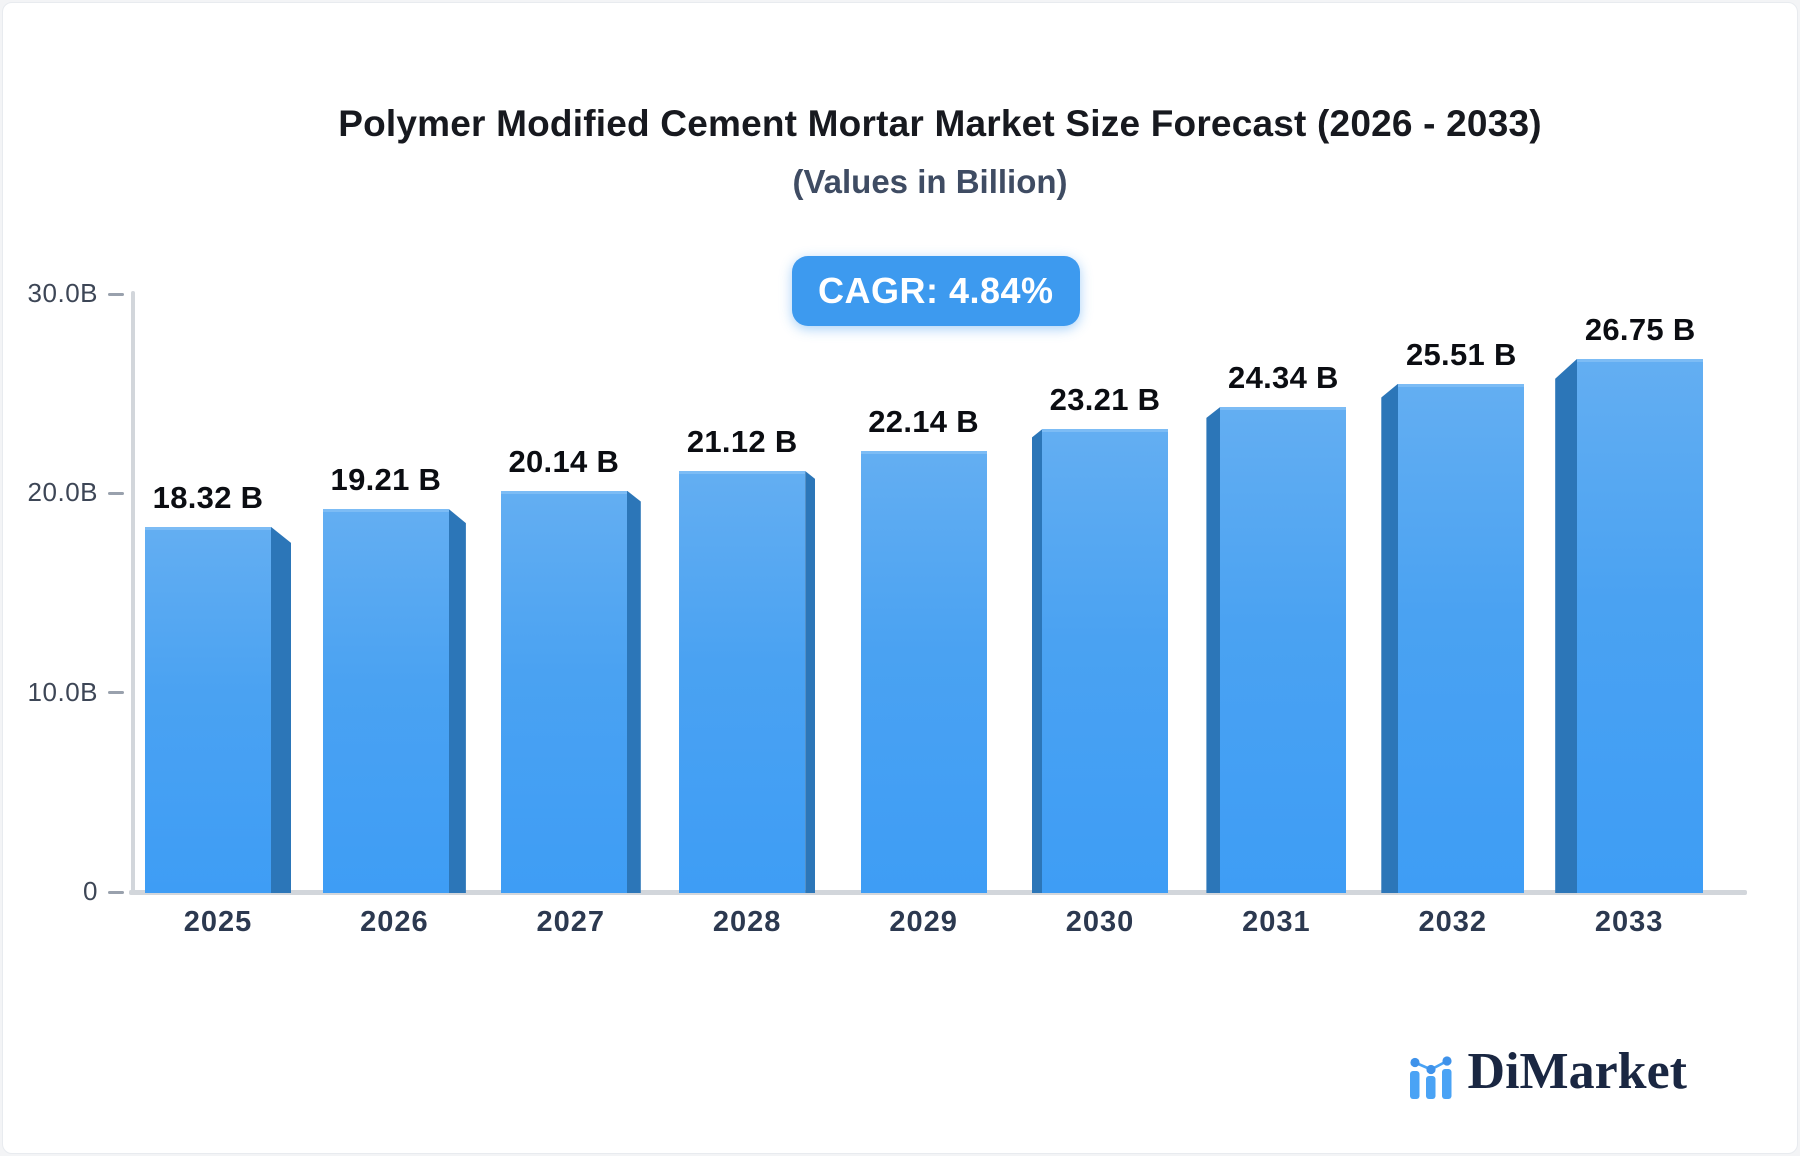 The height and width of the screenshot is (1156, 1800). I want to click on bar-value-label: 26.75 B, so click(1640, 329).